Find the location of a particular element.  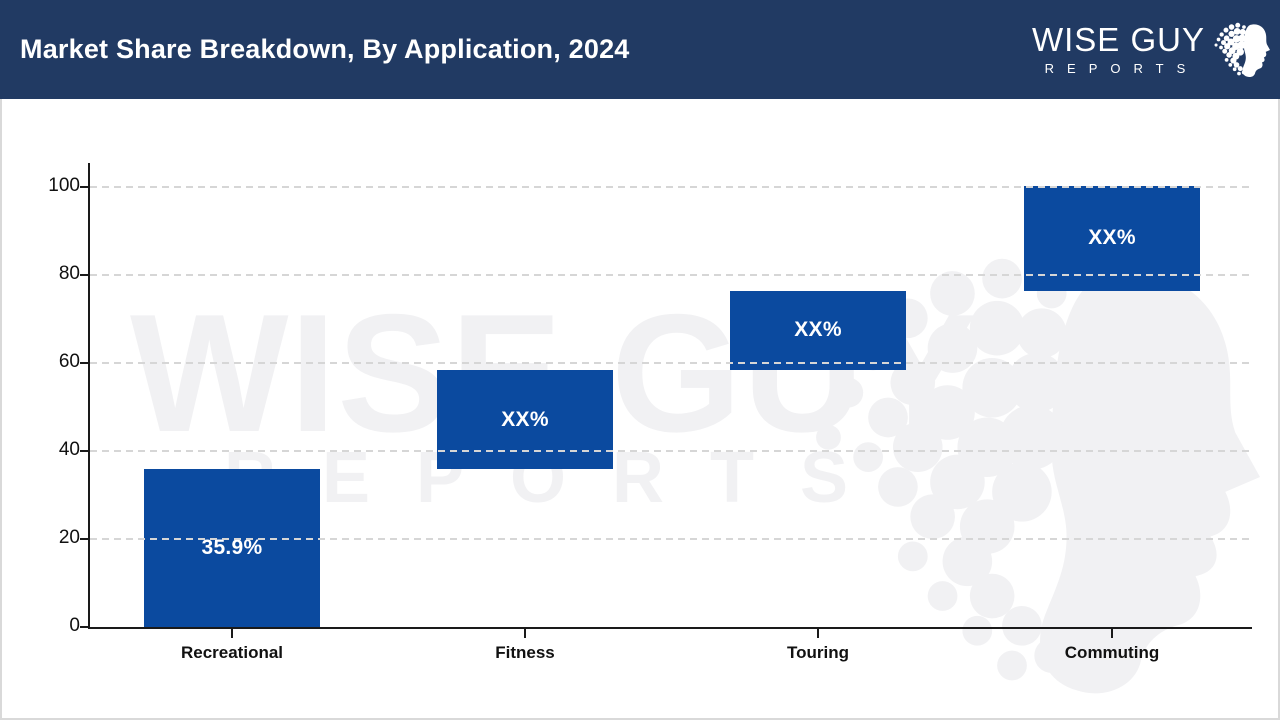

logo-subtitle: REPORTS is located at coordinates (1121, 68).